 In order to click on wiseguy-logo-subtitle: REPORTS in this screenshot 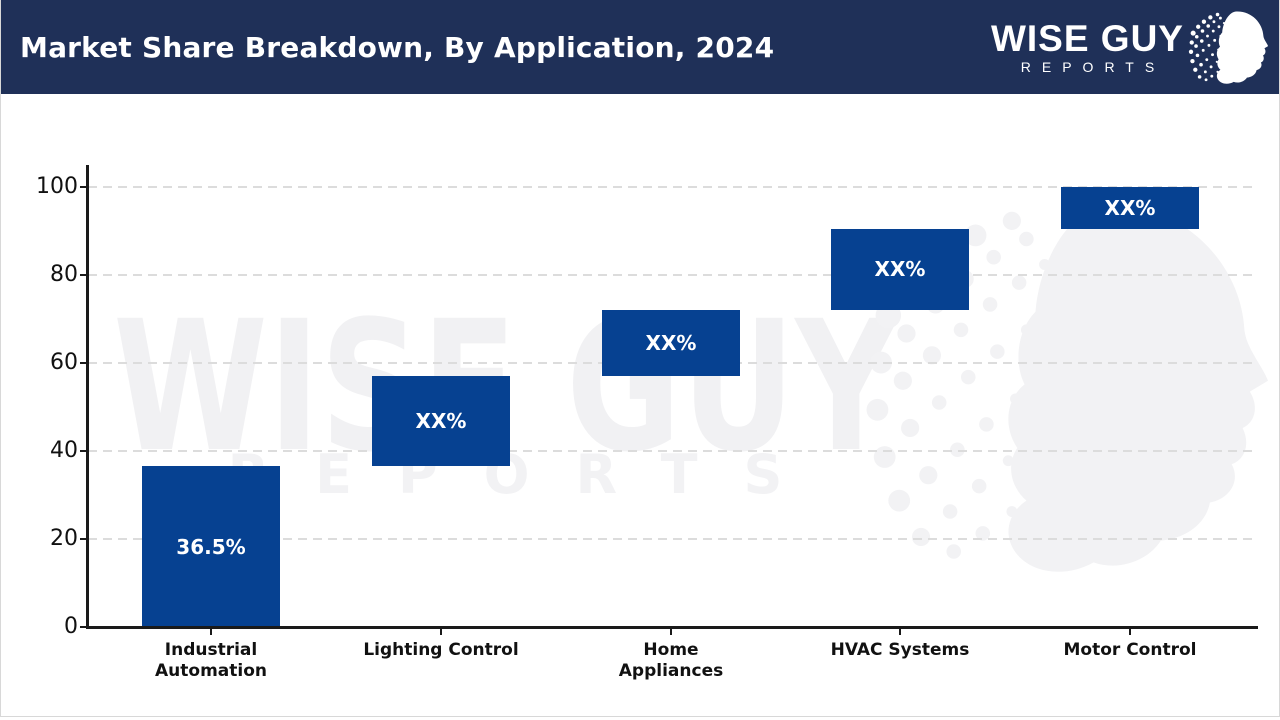, I will do `click(1093, 67)`.